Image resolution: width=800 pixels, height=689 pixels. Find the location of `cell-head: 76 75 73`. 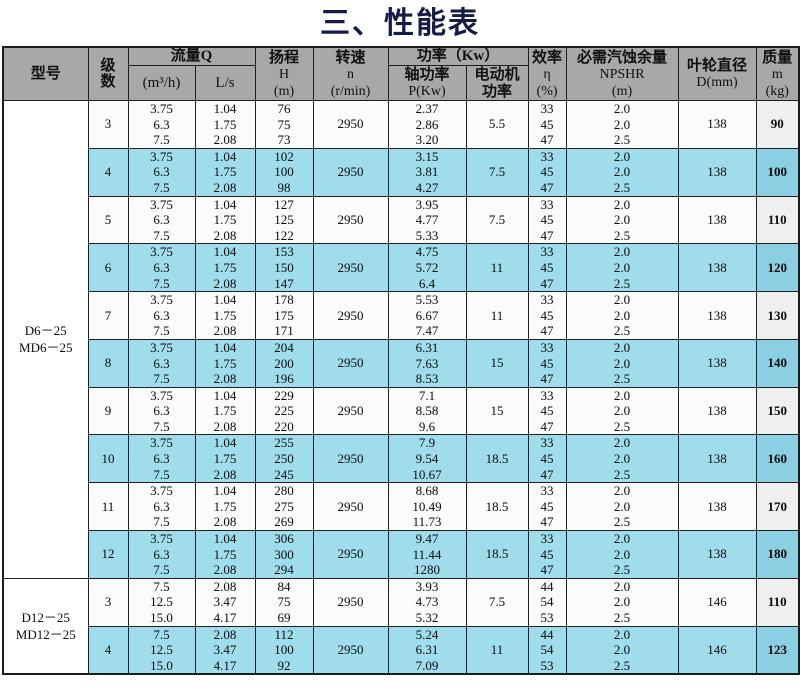

cell-head: 76 75 73 is located at coordinates (284, 124).